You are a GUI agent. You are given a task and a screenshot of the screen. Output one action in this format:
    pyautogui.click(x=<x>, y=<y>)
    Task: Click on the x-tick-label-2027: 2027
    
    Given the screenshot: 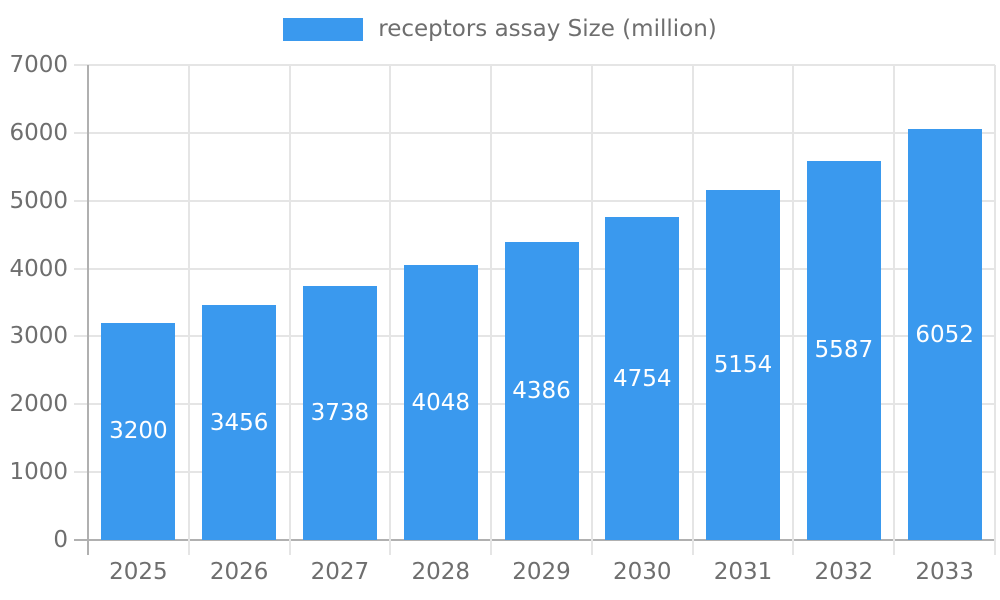 What is the action you would take?
    pyautogui.click(x=340, y=572)
    